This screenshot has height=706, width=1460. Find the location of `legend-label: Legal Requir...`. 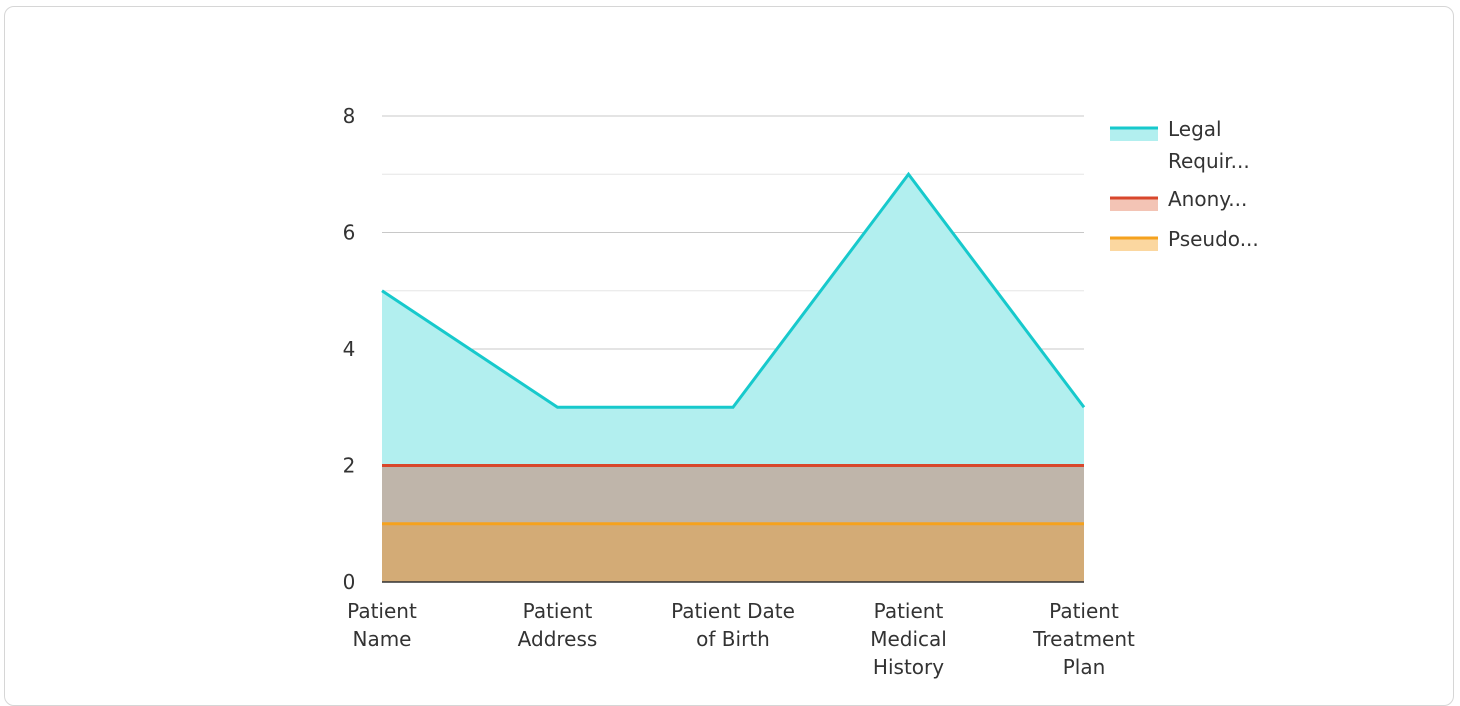

legend-label: Legal Requir... is located at coordinates (1209, 145).